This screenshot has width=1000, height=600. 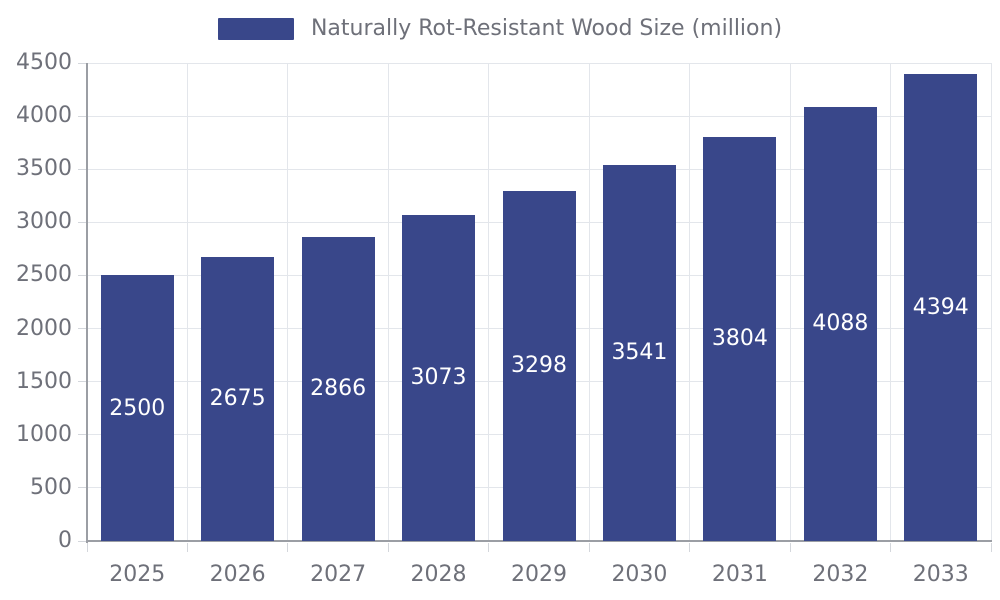 I want to click on bar: 4394, so click(x=941, y=307).